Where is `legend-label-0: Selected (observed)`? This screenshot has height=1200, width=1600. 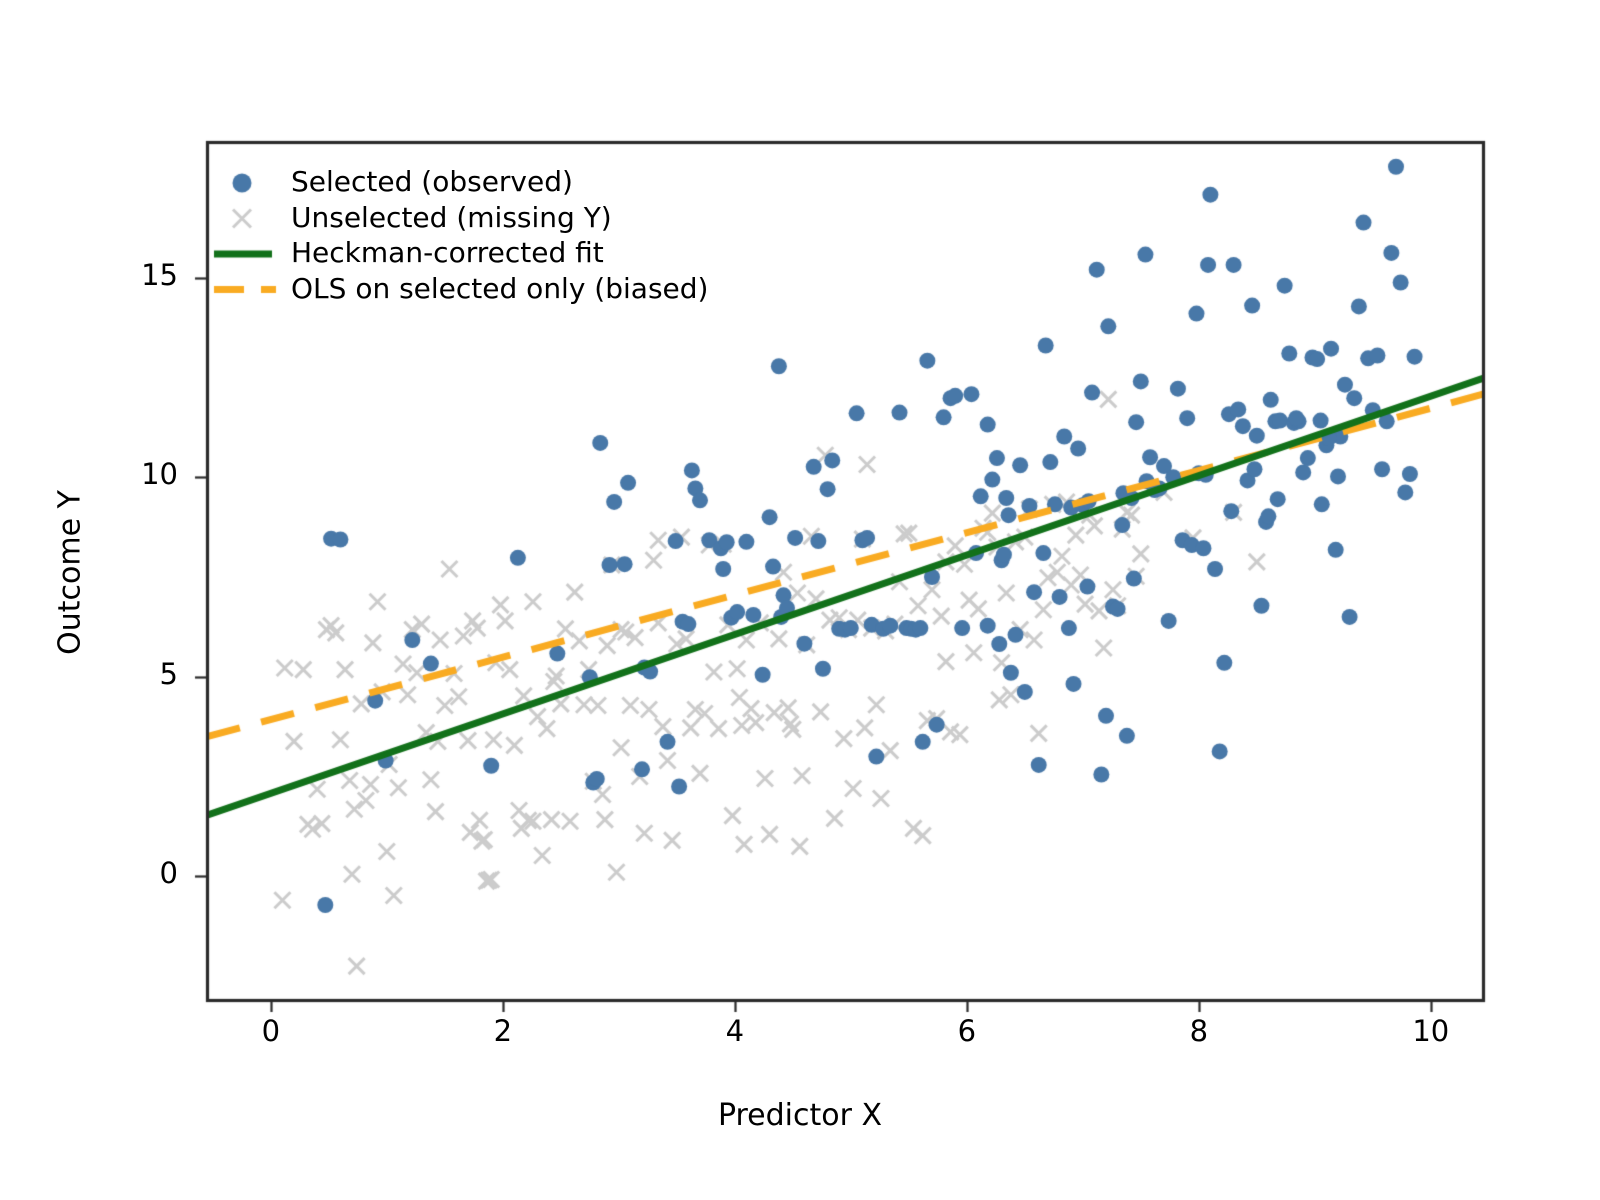 legend-label-0: Selected (observed) is located at coordinates (432, 181).